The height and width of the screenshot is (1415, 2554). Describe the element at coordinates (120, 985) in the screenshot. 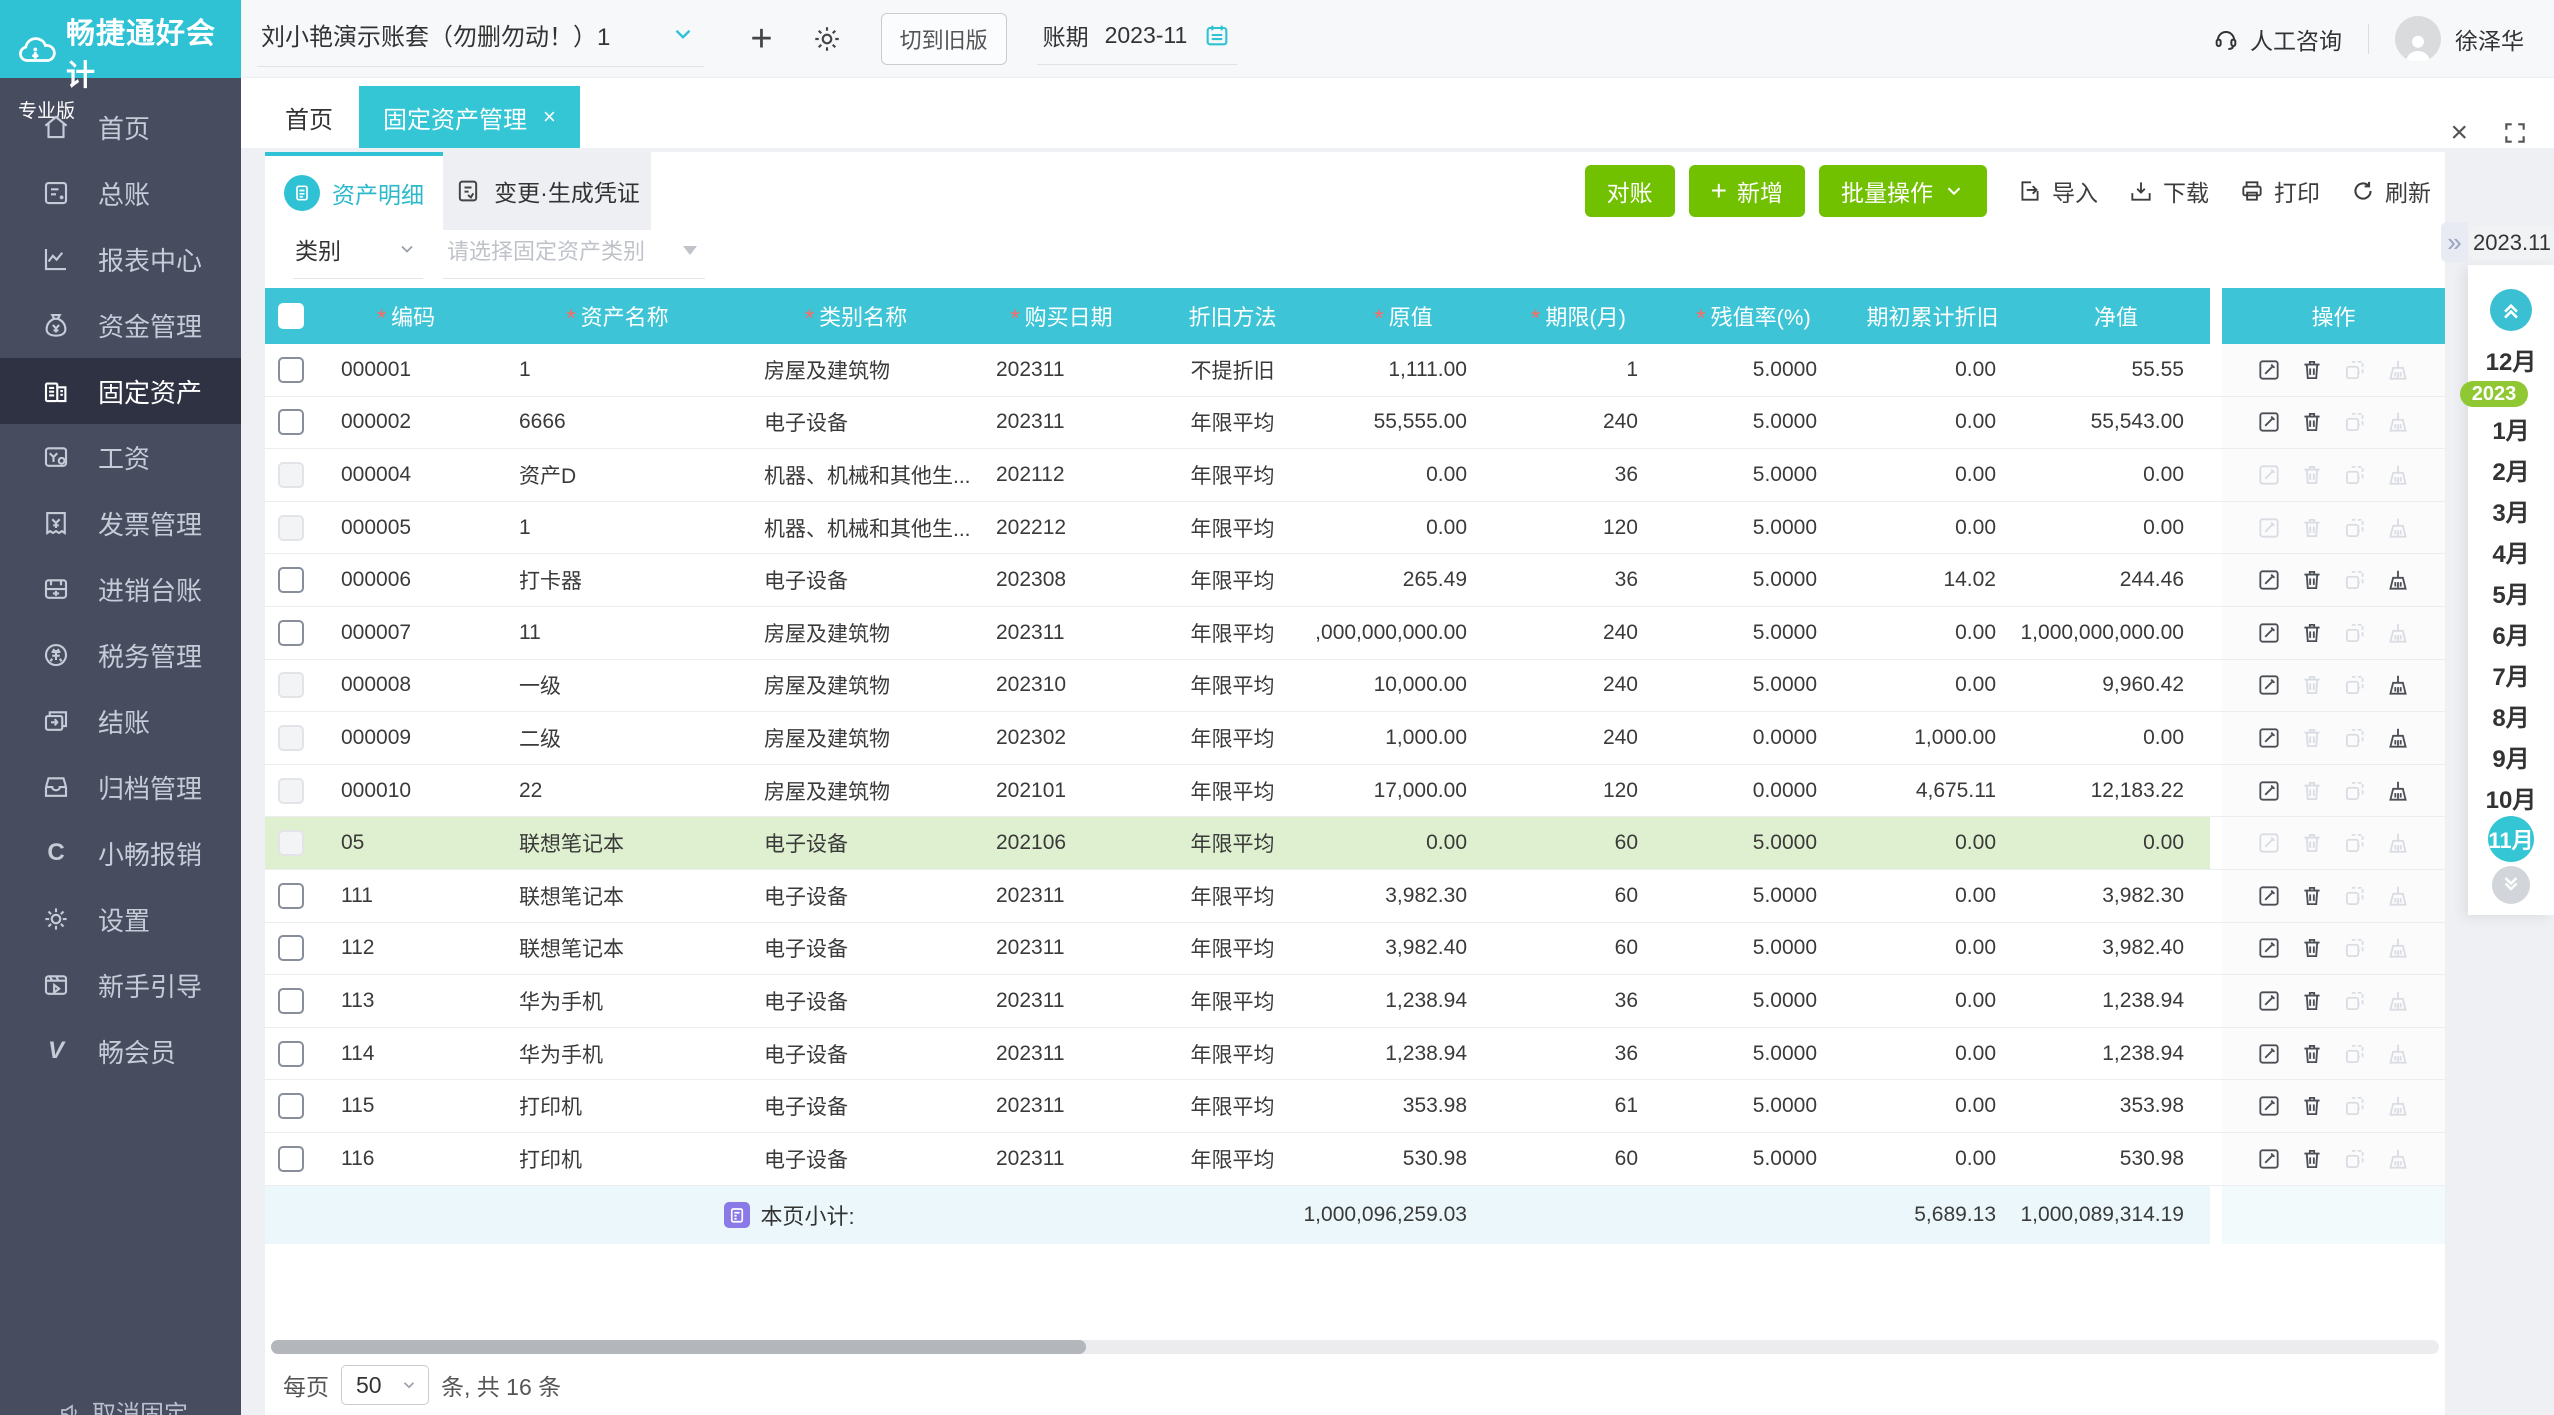

I see `sidebar-item-guide: 新手引导` at that location.